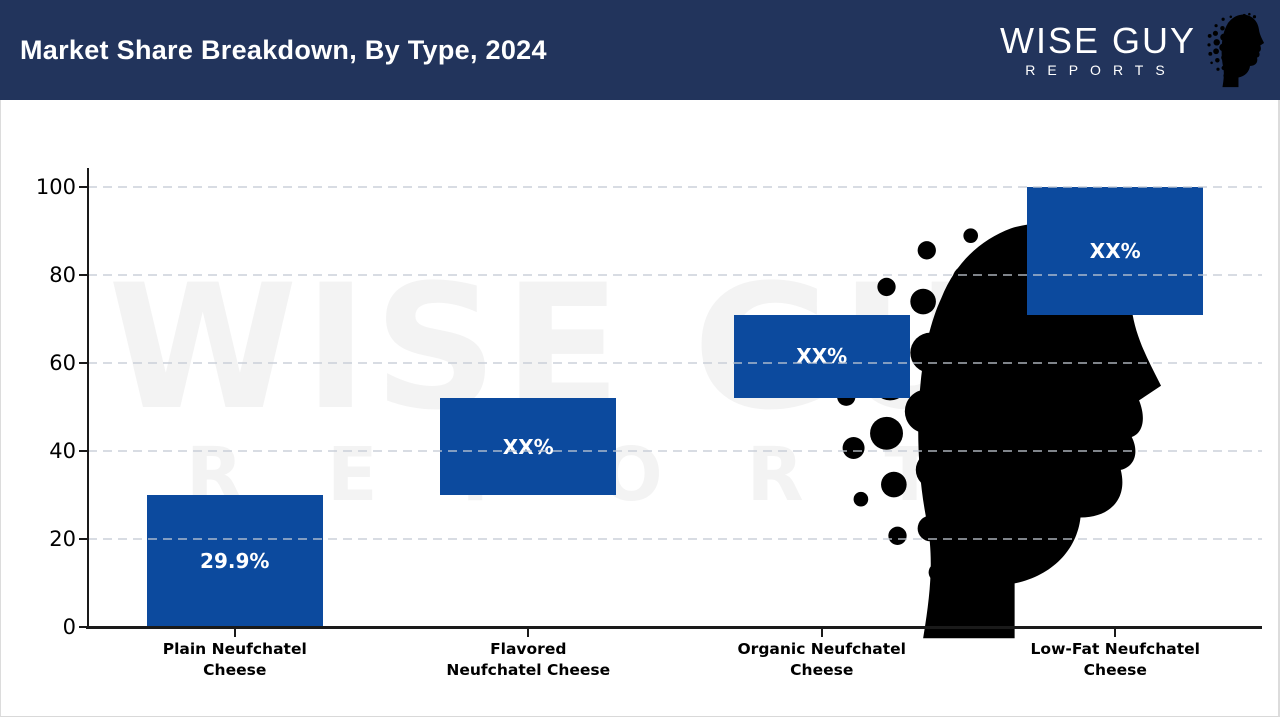 This screenshot has height=720, width=1280. I want to click on x-tick-label-flavored-neufchatel-cheese: Flavored Neufchatel Cheese, so click(528, 660).